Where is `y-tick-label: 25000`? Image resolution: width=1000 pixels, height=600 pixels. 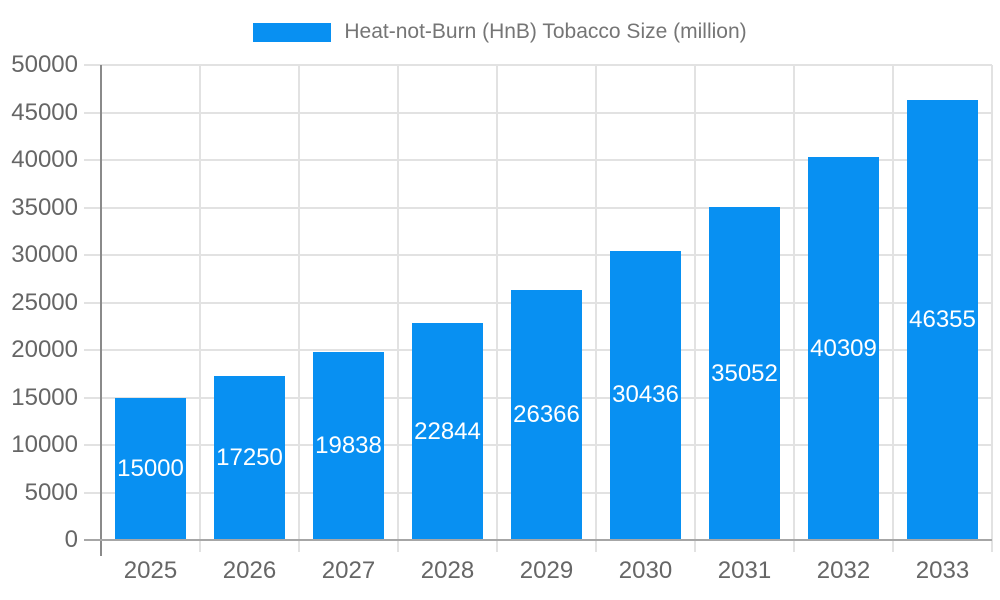 y-tick-label: 25000 is located at coordinates (44, 302).